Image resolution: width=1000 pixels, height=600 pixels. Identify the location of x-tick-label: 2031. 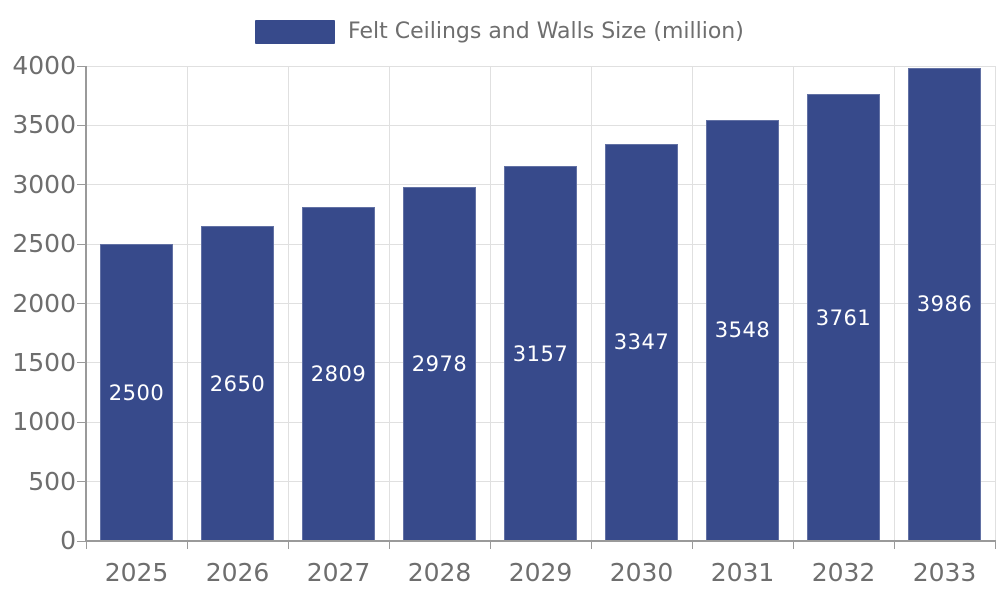
(742, 572).